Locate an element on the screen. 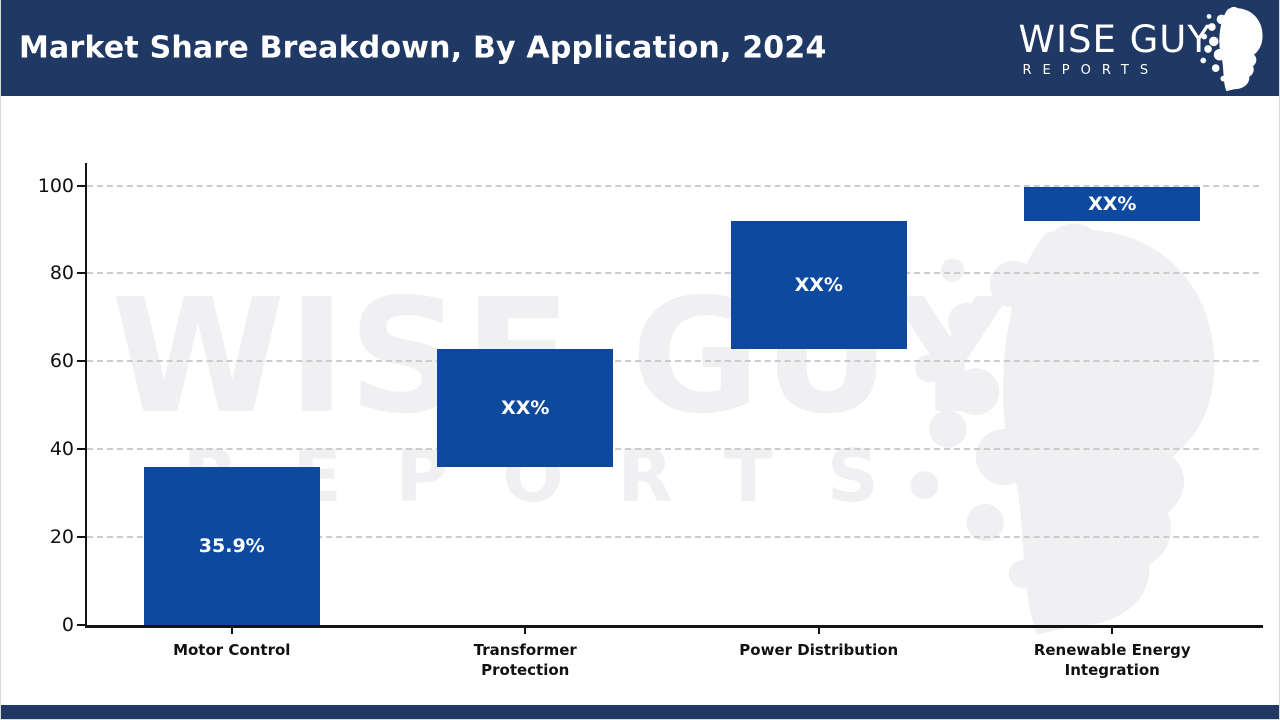 This screenshot has height=720, width=1280. logo-name: WISE GUY is located at coordinates (1114, 39).